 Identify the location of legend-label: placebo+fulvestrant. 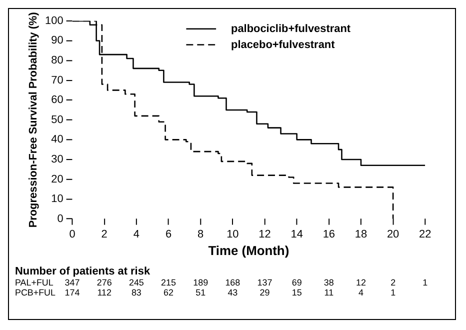
(283, 44).